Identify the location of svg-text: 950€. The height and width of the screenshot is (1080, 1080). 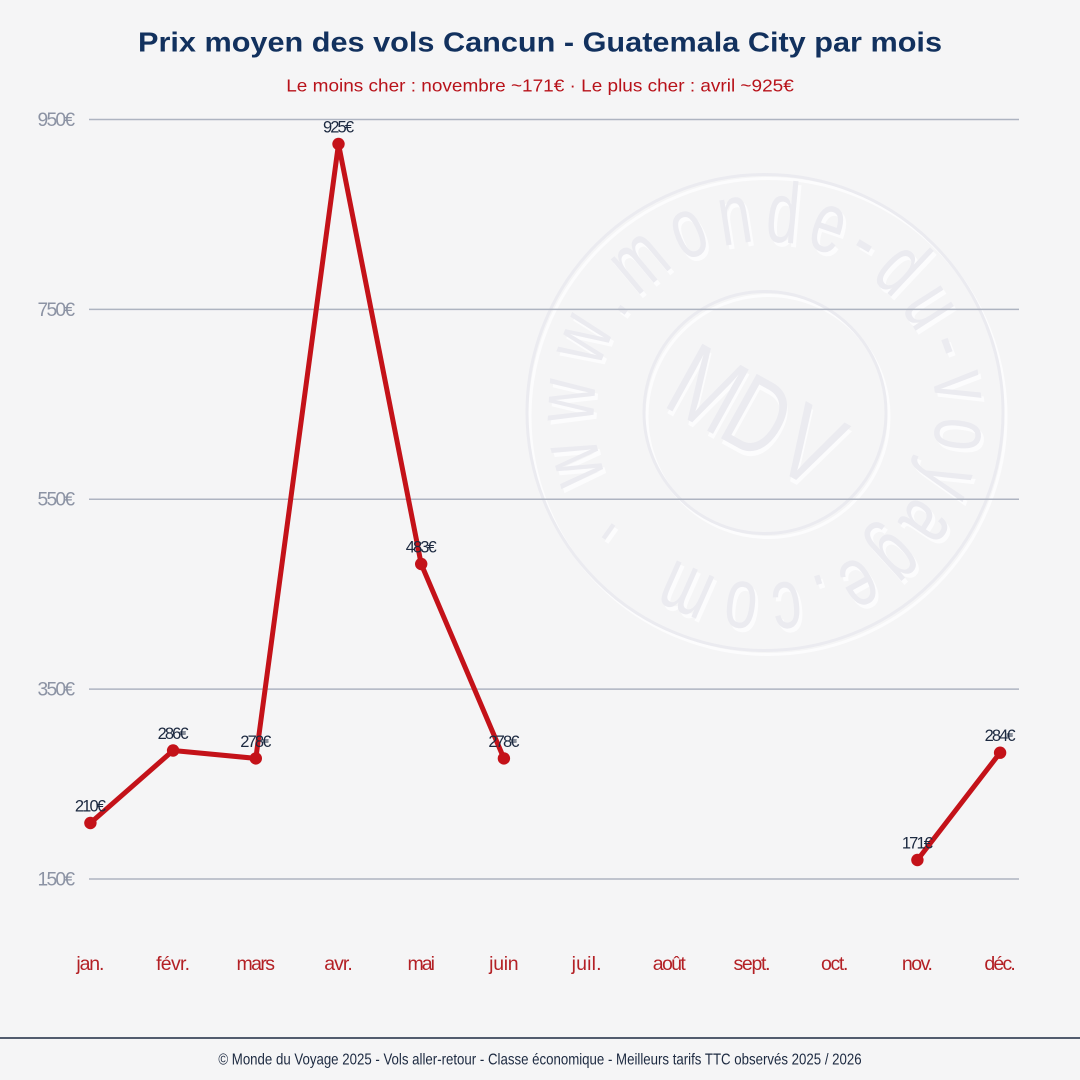
(57, 120).